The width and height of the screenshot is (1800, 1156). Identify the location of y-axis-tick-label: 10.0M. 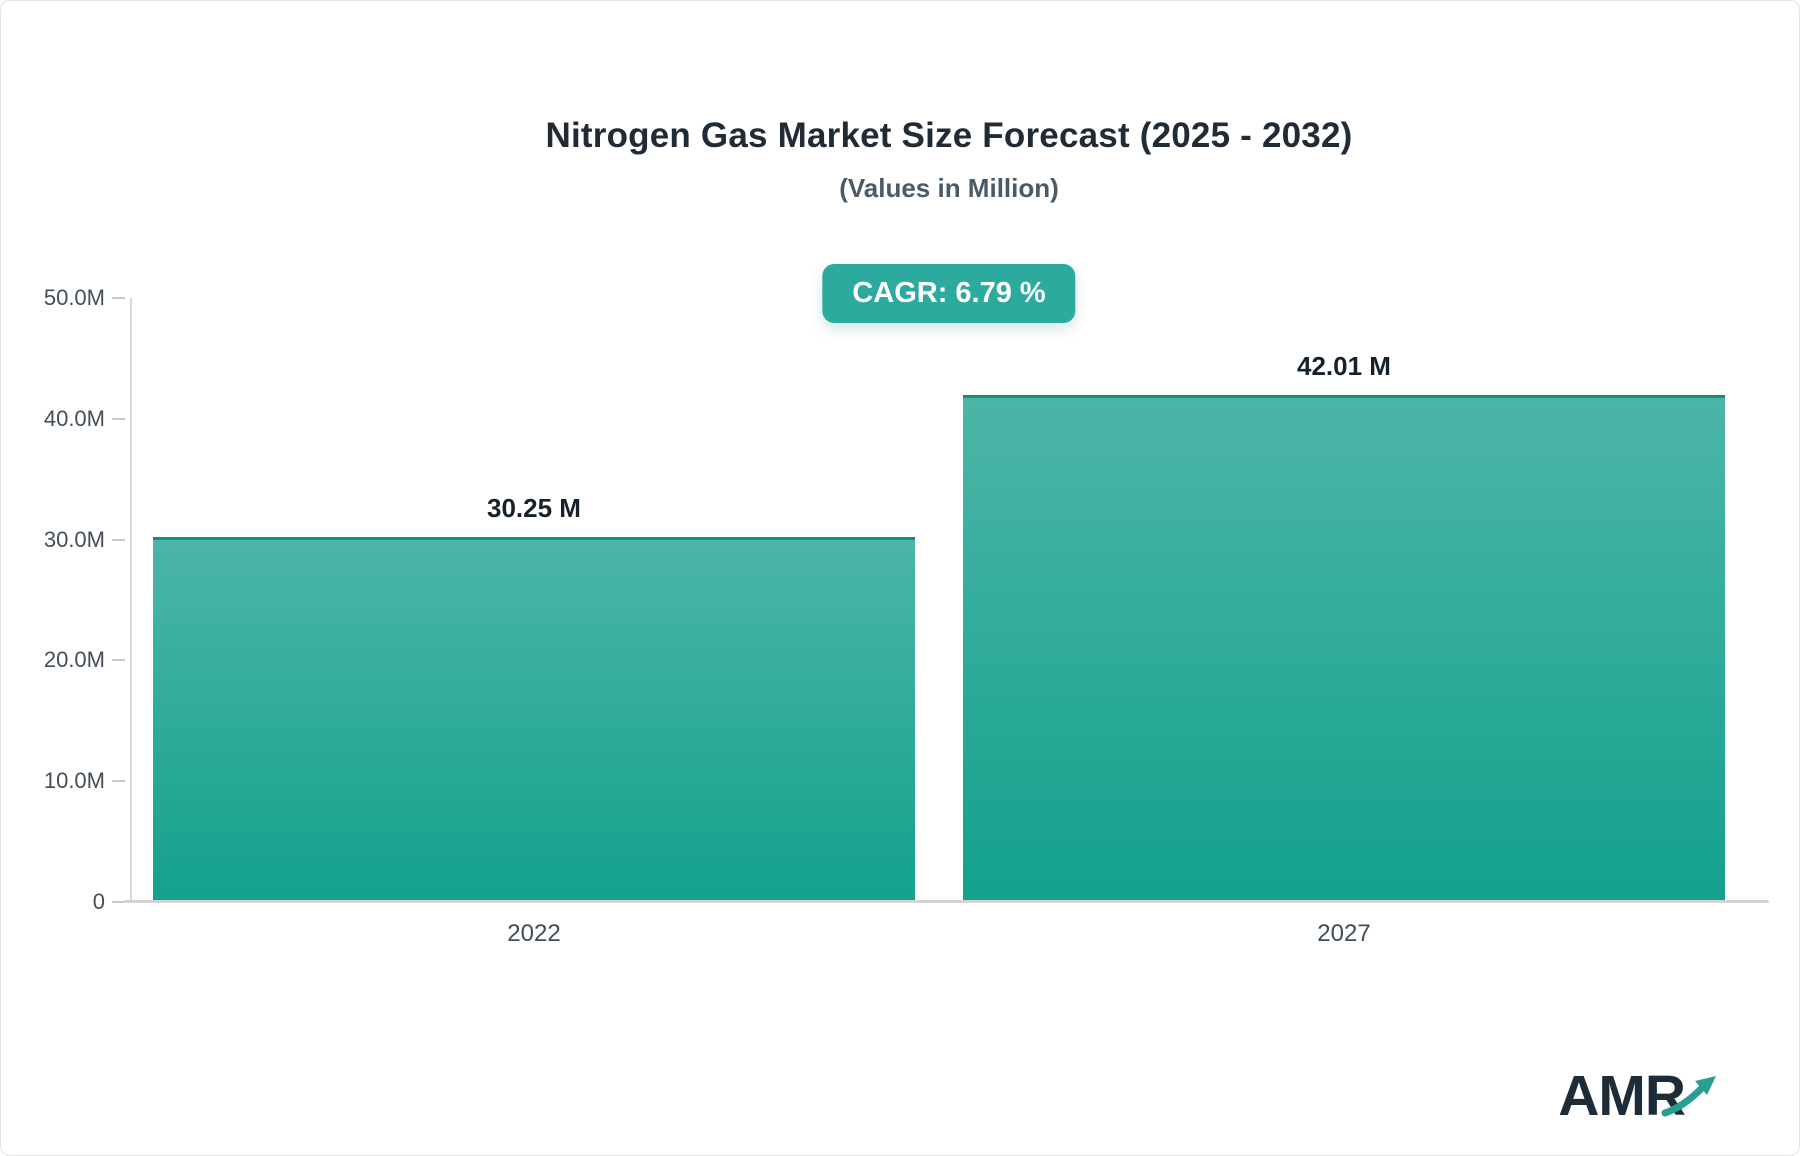
(74, 781).